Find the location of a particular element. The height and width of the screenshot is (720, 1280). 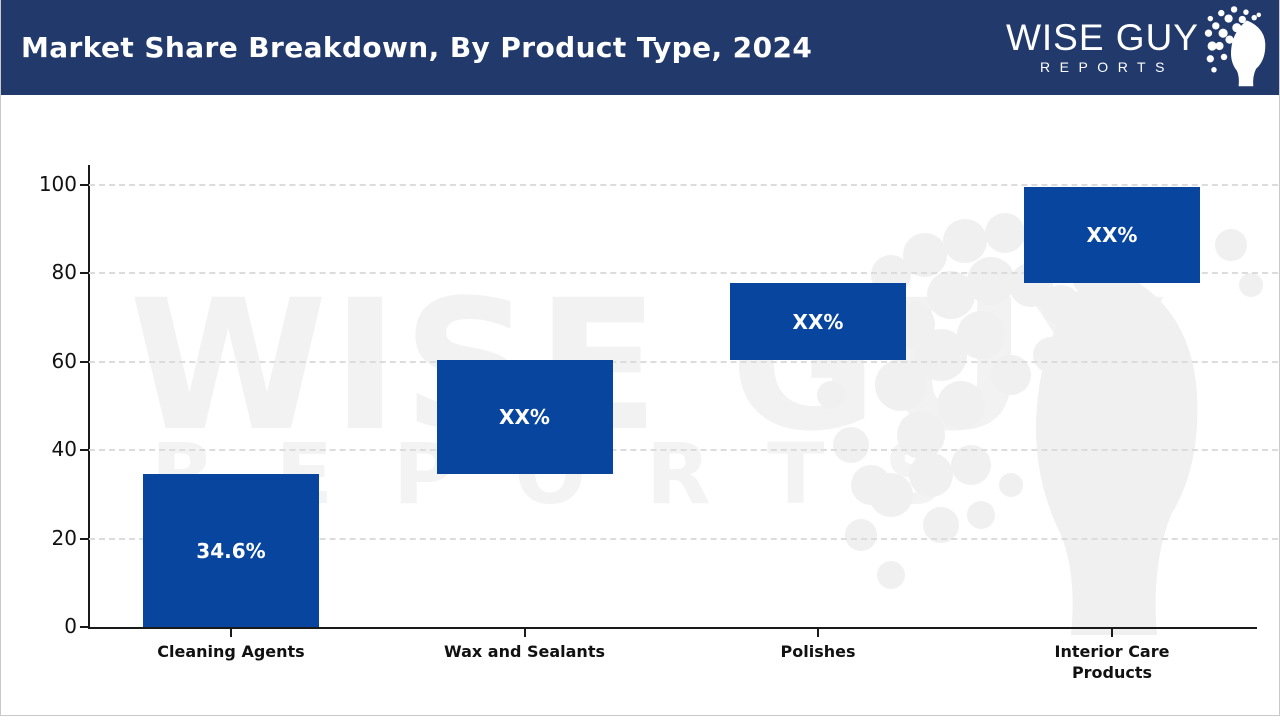

bar-interior-care-products: XX% is located at coordinates (1112, 235).